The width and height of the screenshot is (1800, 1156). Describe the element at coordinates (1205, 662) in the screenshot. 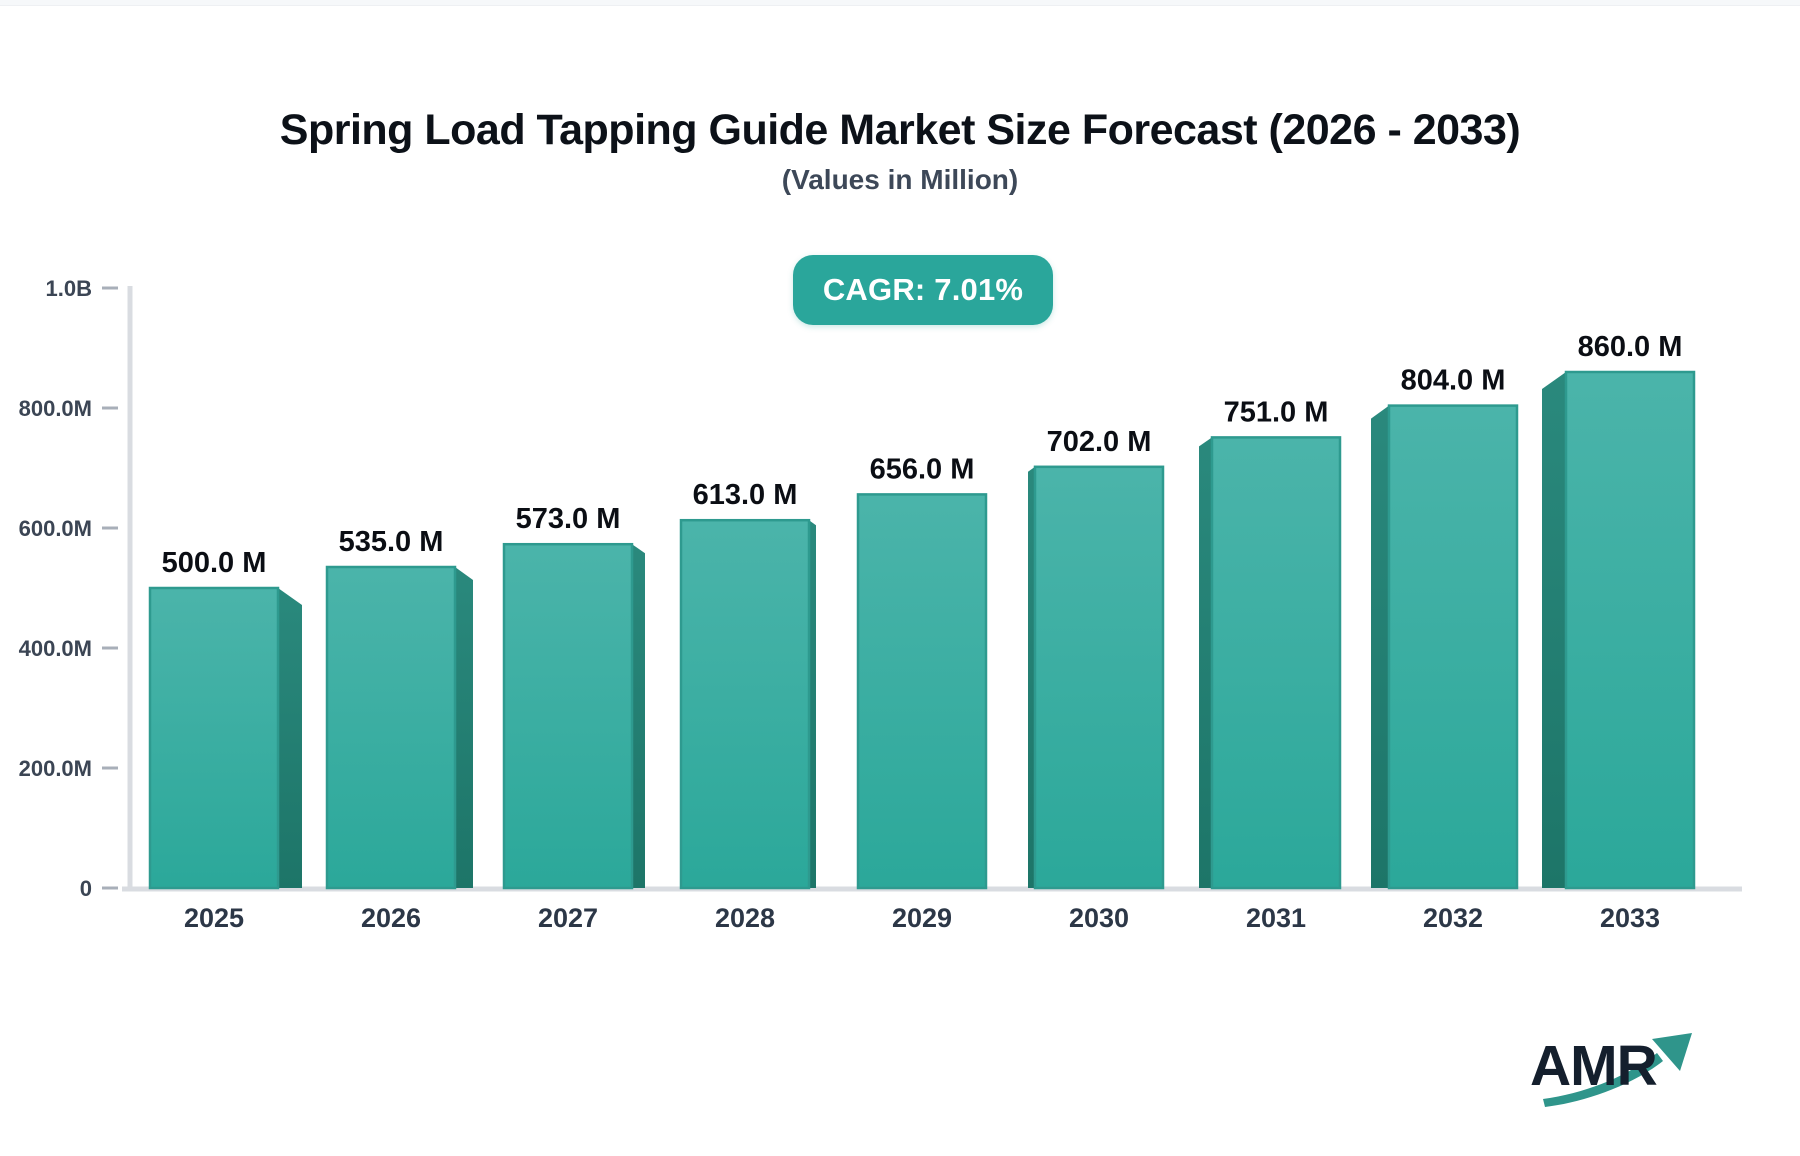

I see `bar-side-face-2031` at that location.